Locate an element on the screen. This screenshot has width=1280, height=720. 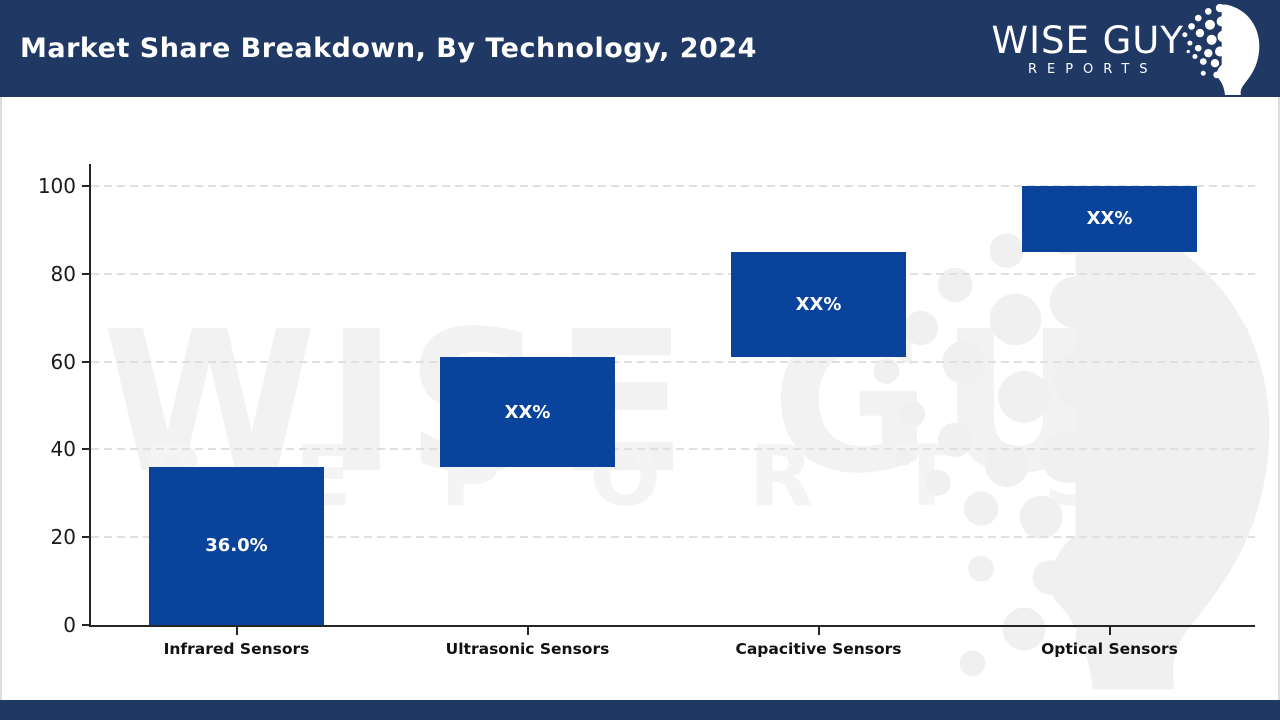
y-tick-label: 100 is located at coordinates (56, 186).